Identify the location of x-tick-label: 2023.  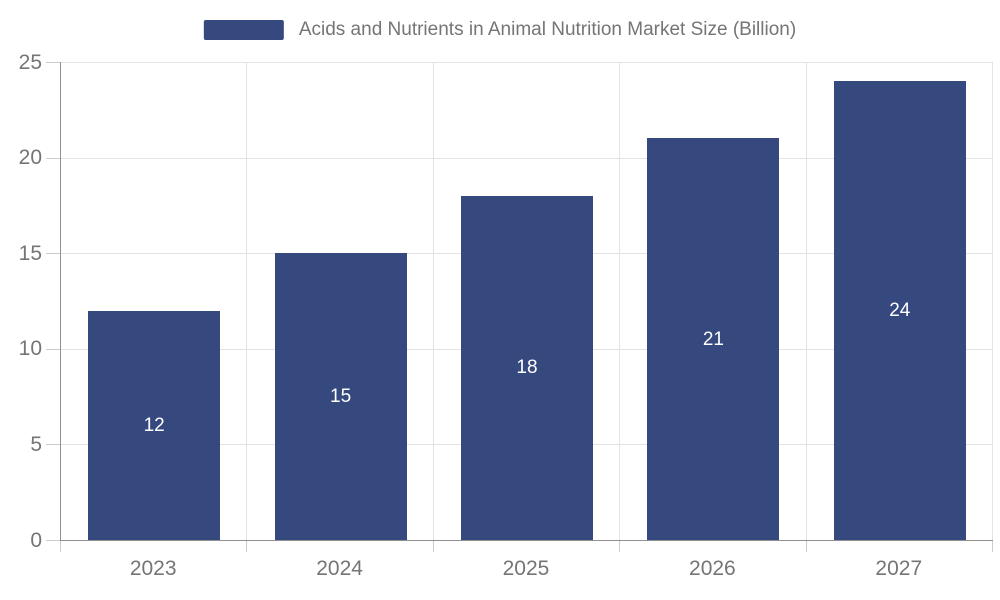
(153, 568).